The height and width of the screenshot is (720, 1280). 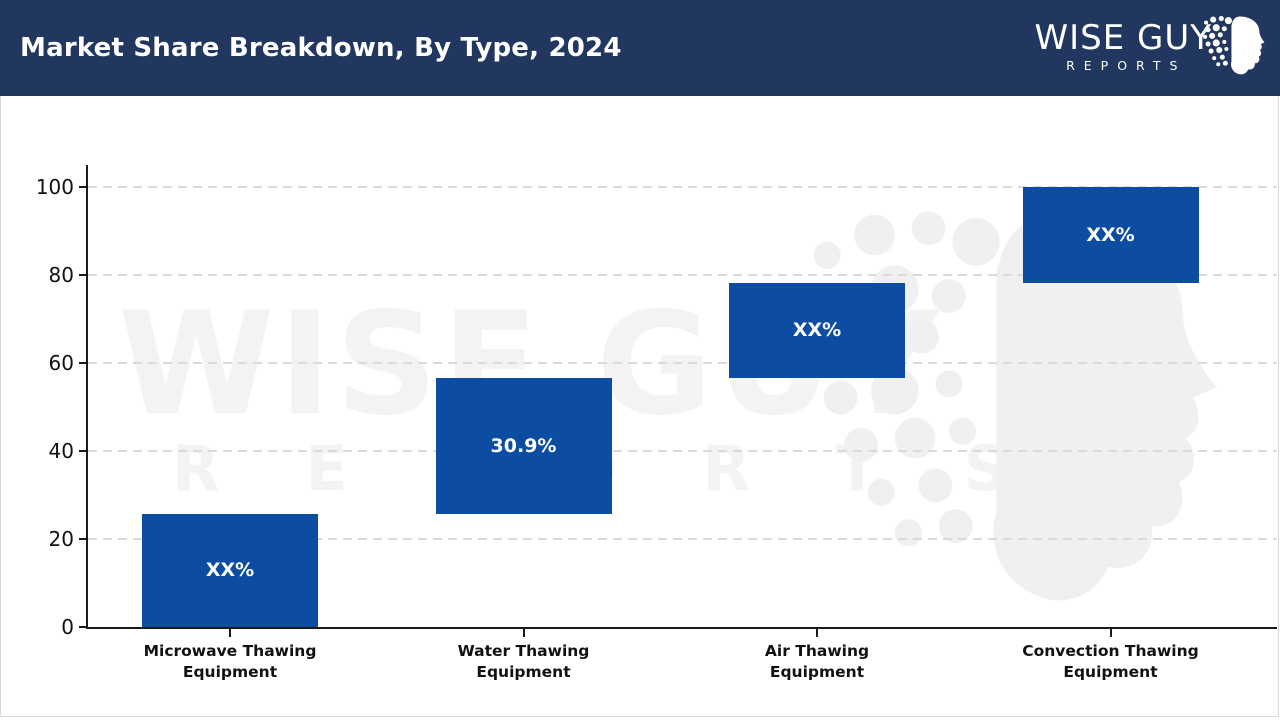 I want to click on category-label-line: Air Thawing, so click(x=817, y=651).